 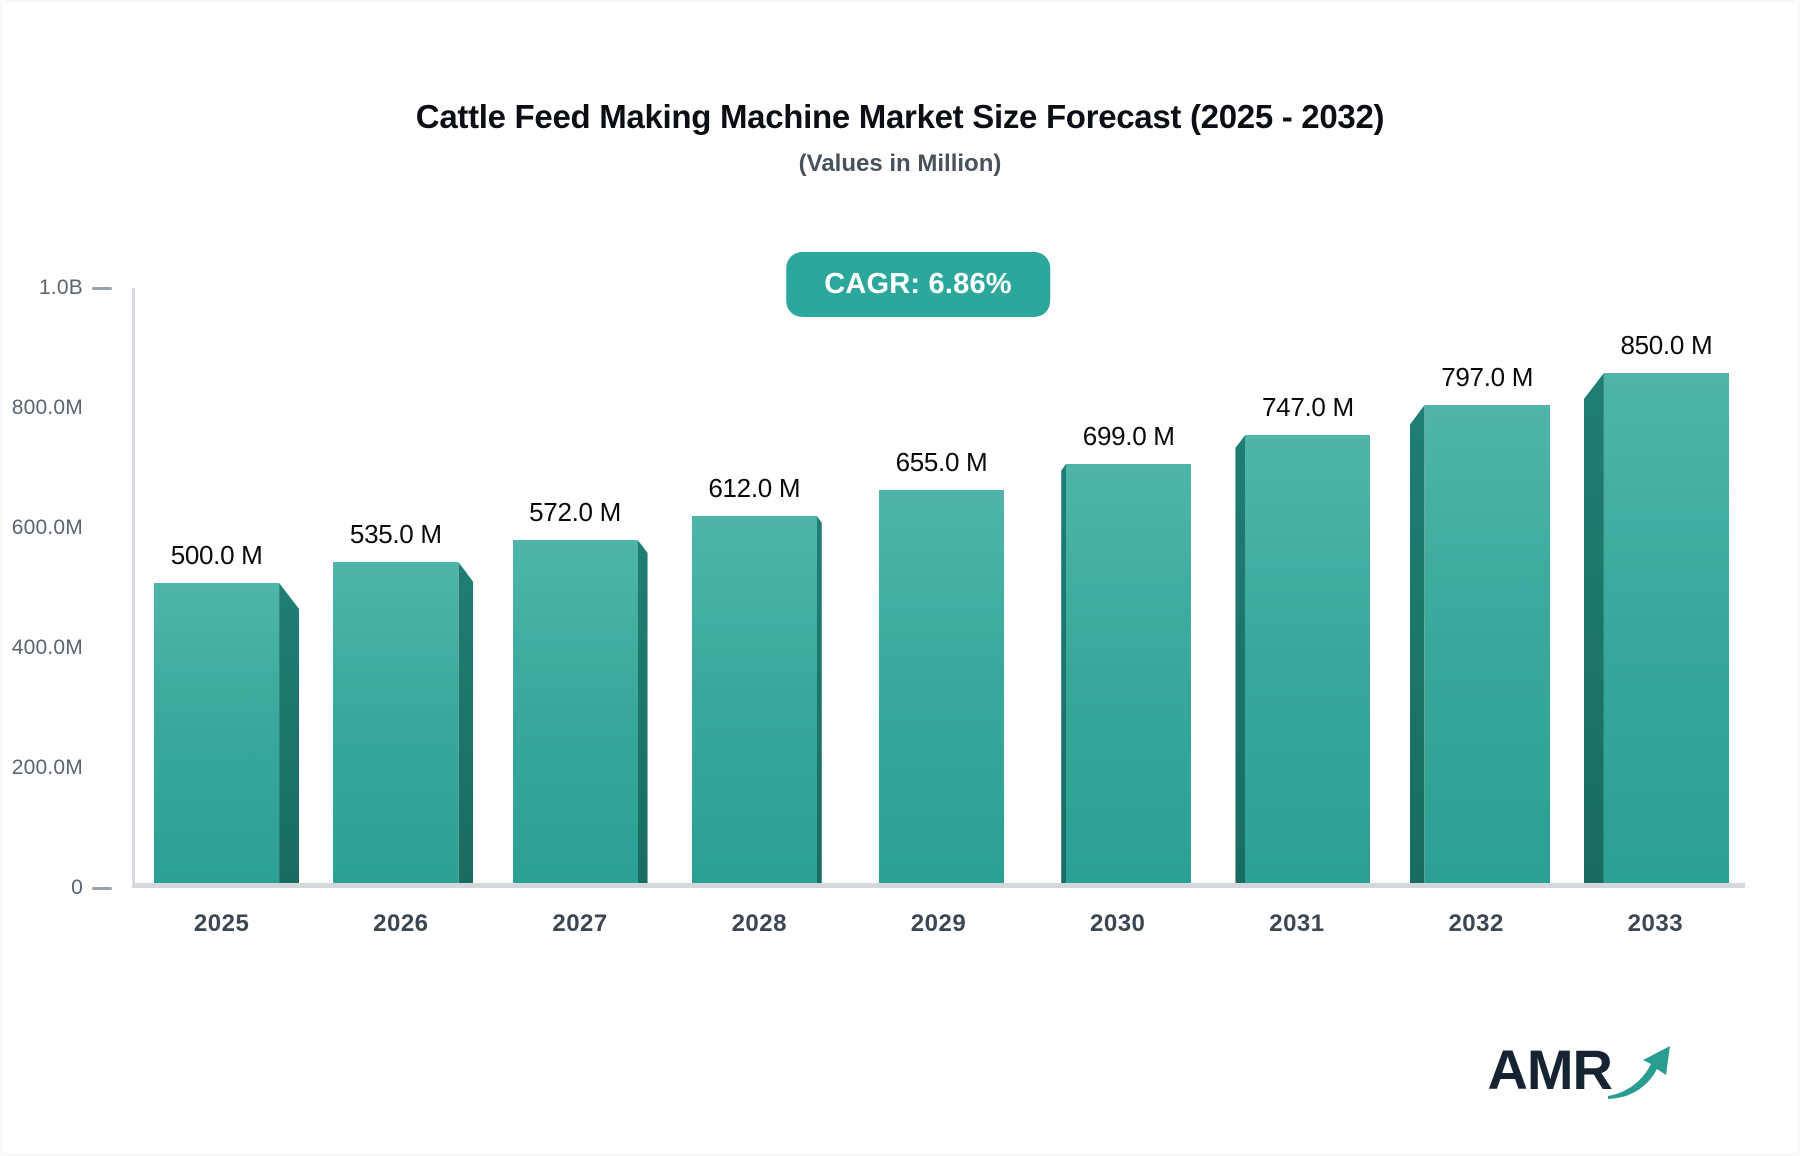 I want to click on y-axis-tick-600.0M: 600.0M, so click(x=56, y=528).